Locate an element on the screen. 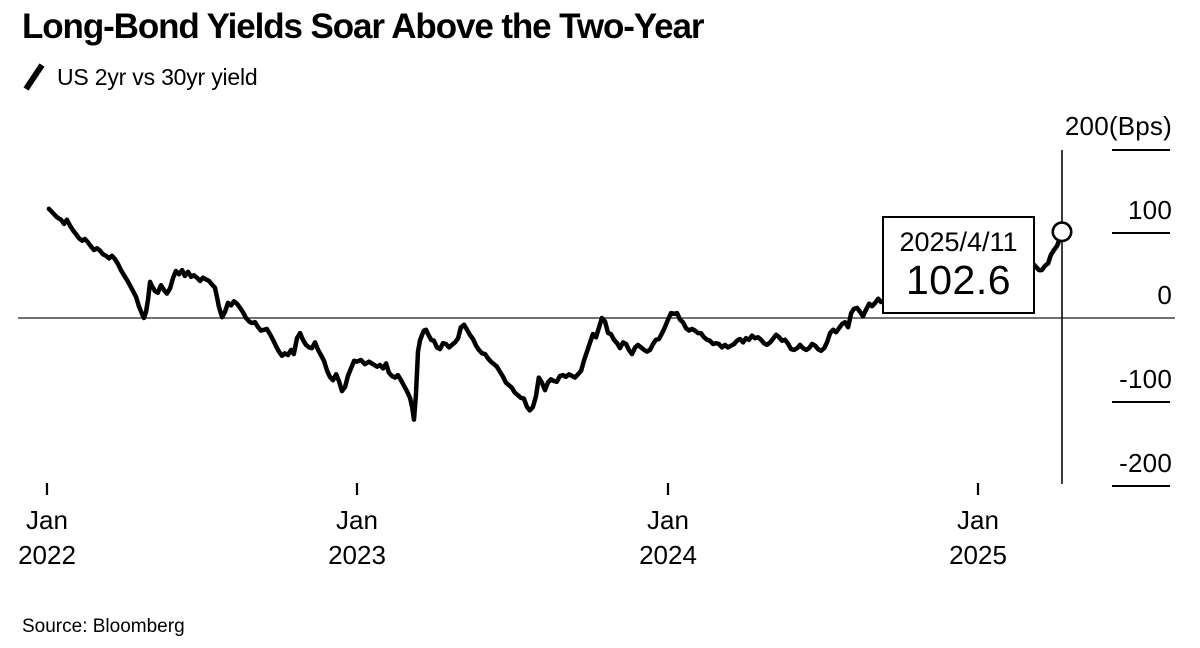  x-axis-label-2022: Jan 2022 is located at coordinates (58, 538).